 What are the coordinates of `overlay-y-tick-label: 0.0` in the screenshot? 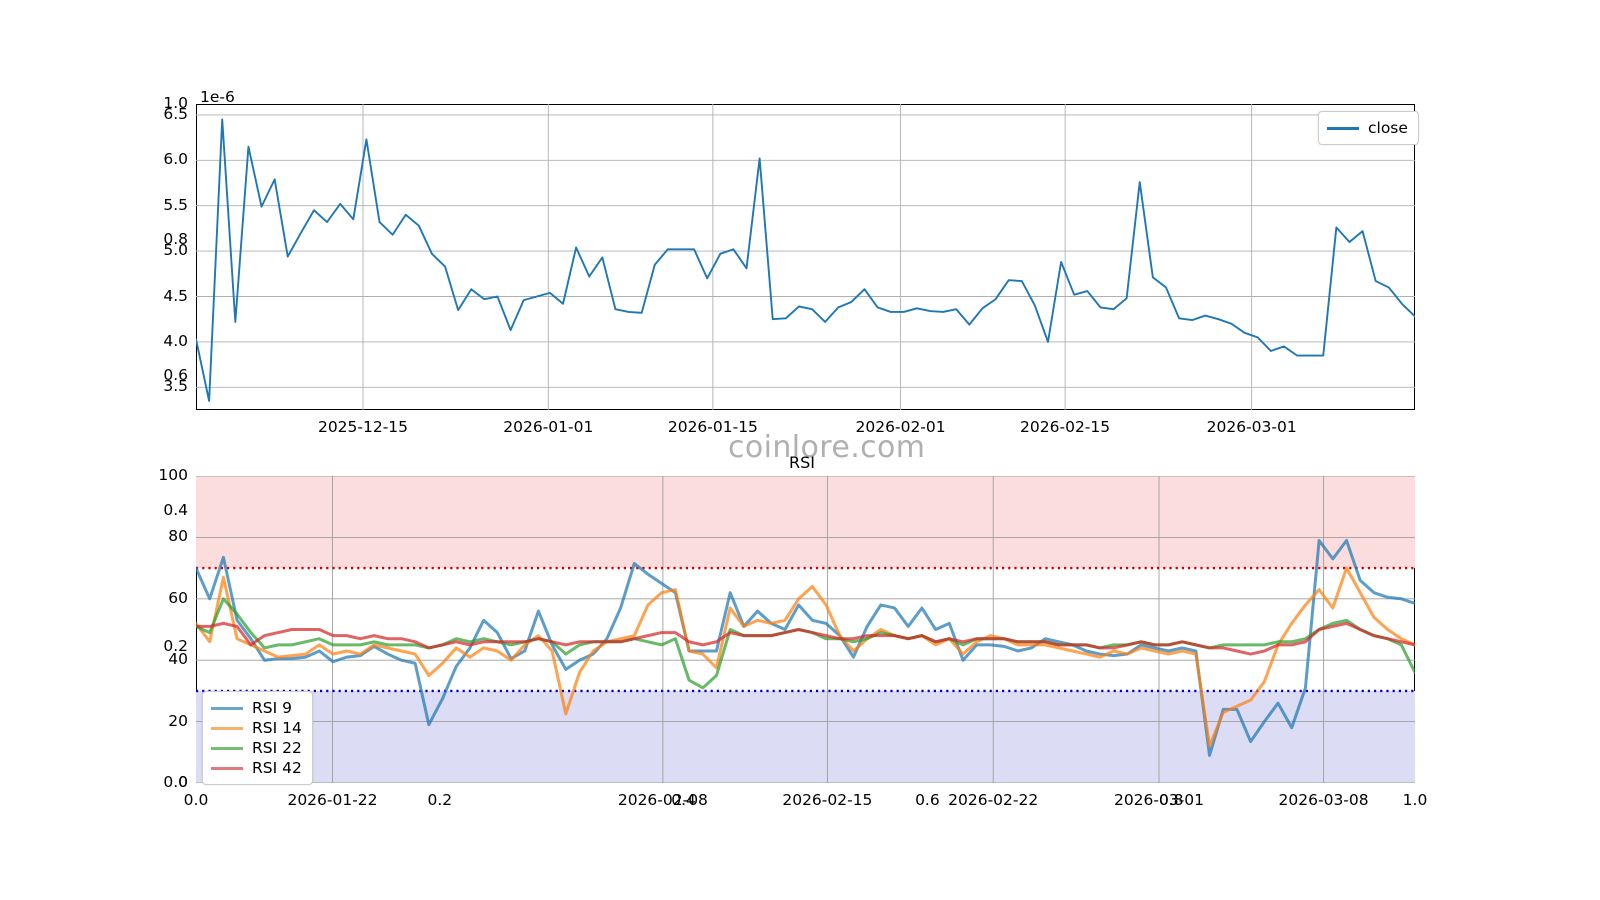 It's located at (175, 782).